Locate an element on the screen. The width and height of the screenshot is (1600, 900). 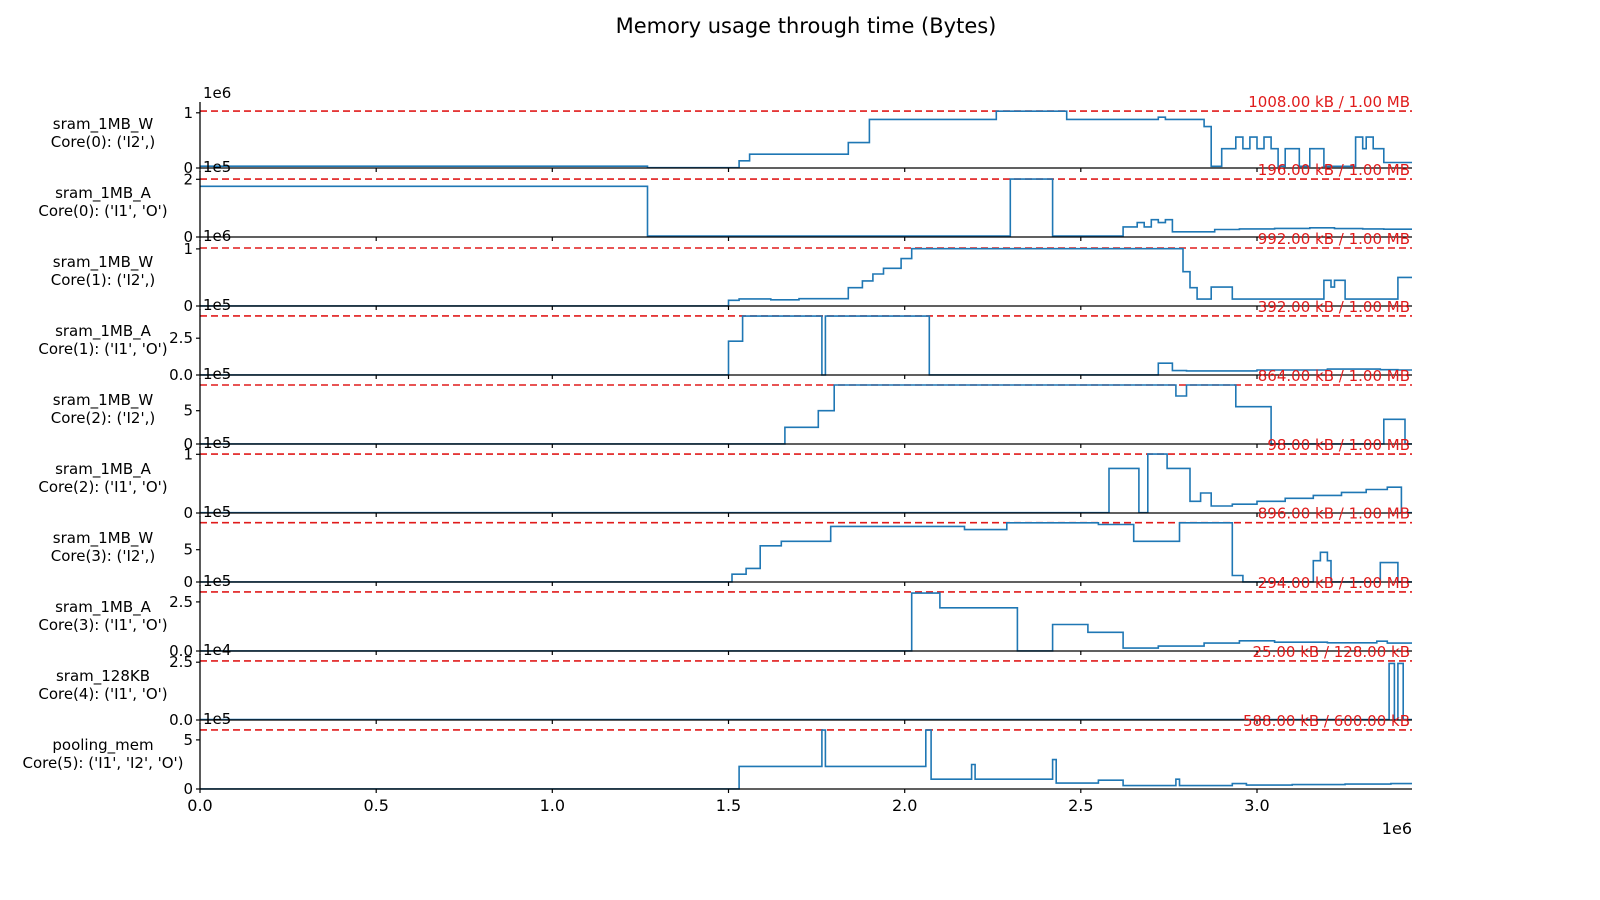
subplot-5-core-label: Core(2): ('I1', 'O') is located at coordinates (102, 487).